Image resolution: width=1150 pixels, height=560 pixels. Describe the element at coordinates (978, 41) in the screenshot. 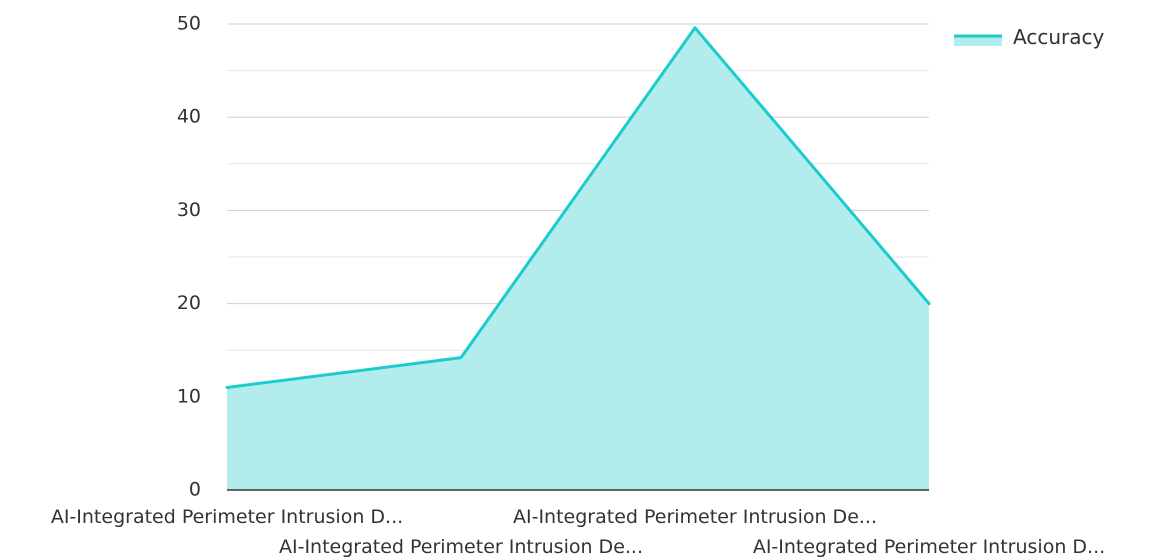

I see `legend-swatch` at that location.